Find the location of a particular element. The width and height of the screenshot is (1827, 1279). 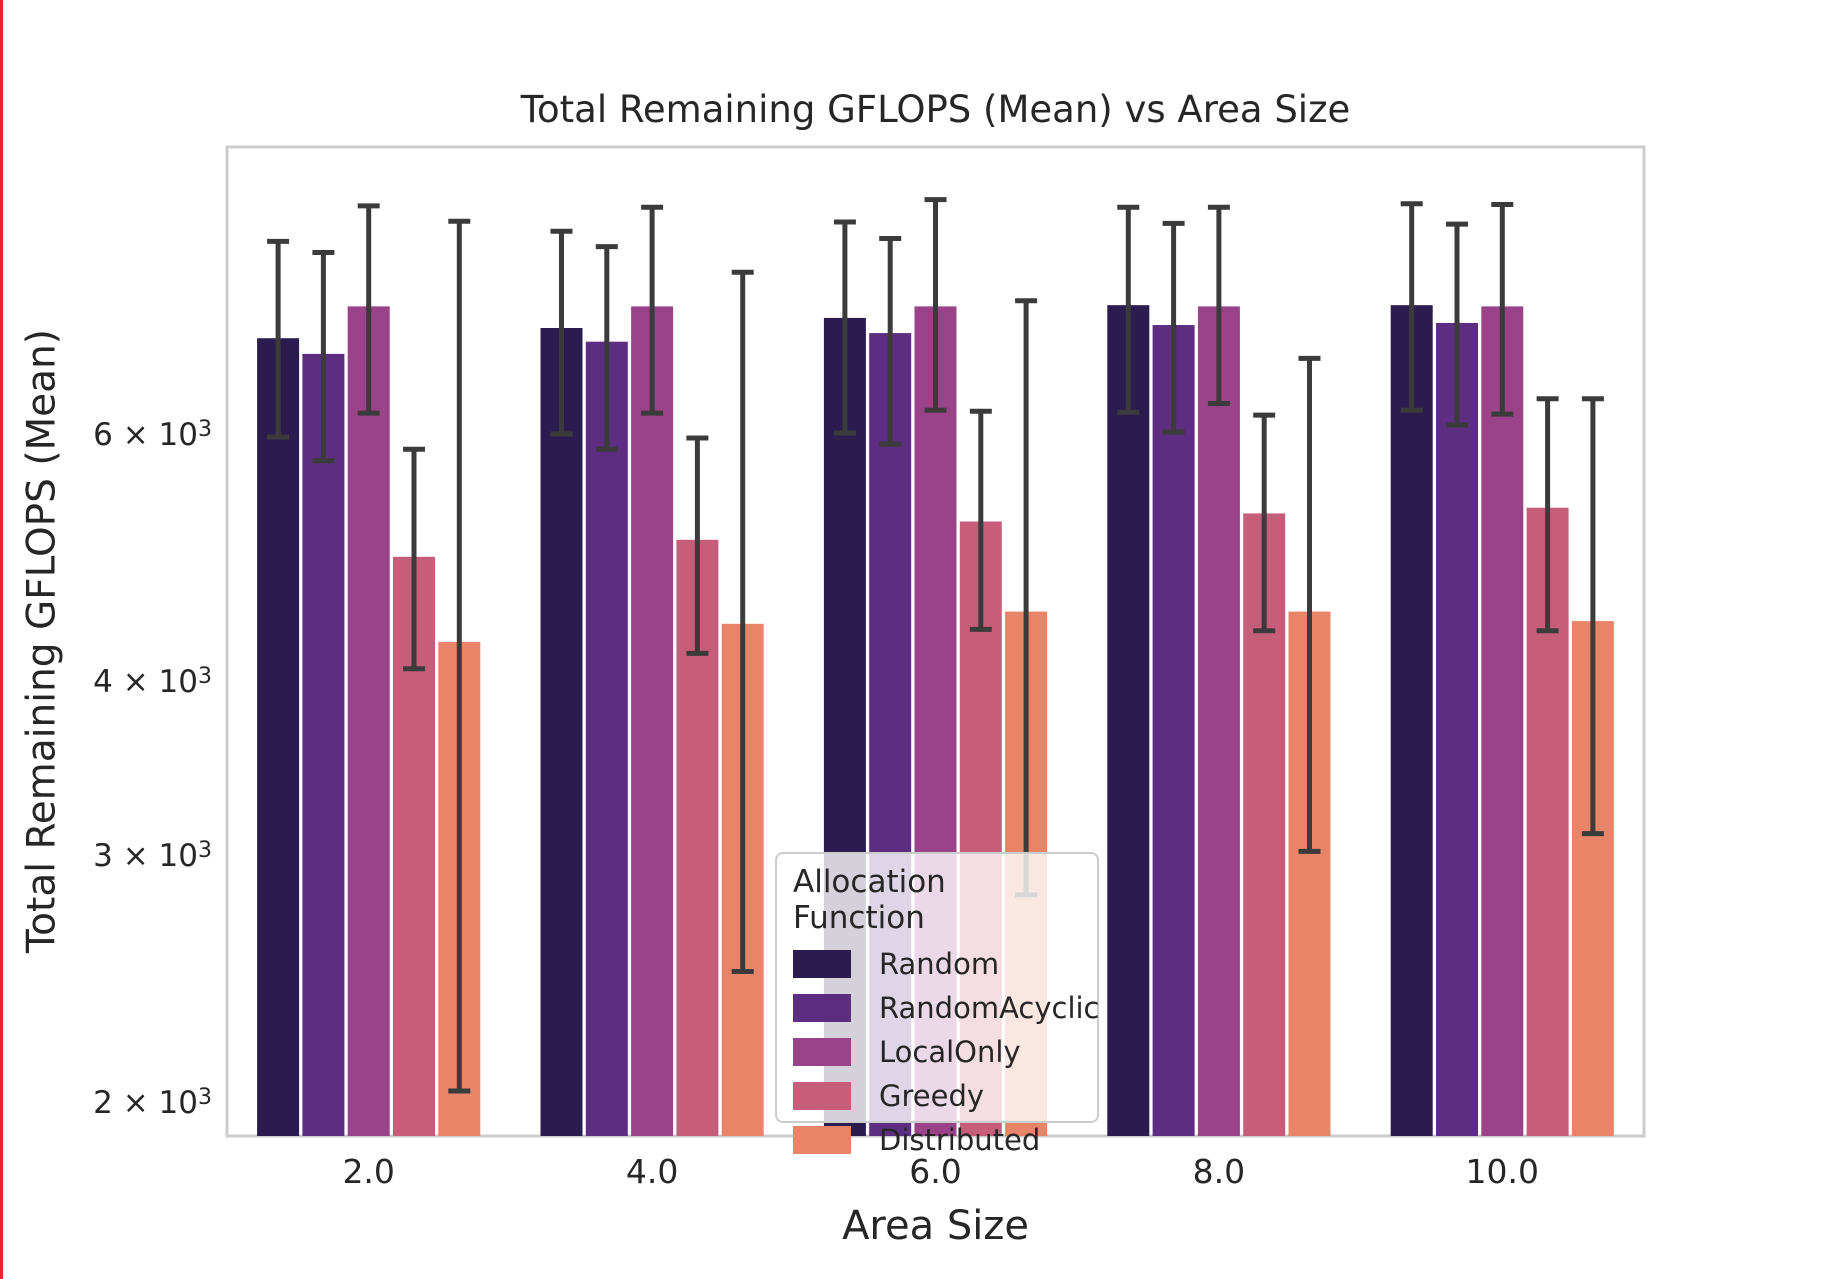

legend-entry-distributed: Distributed is located at coordinates (938, 1140).